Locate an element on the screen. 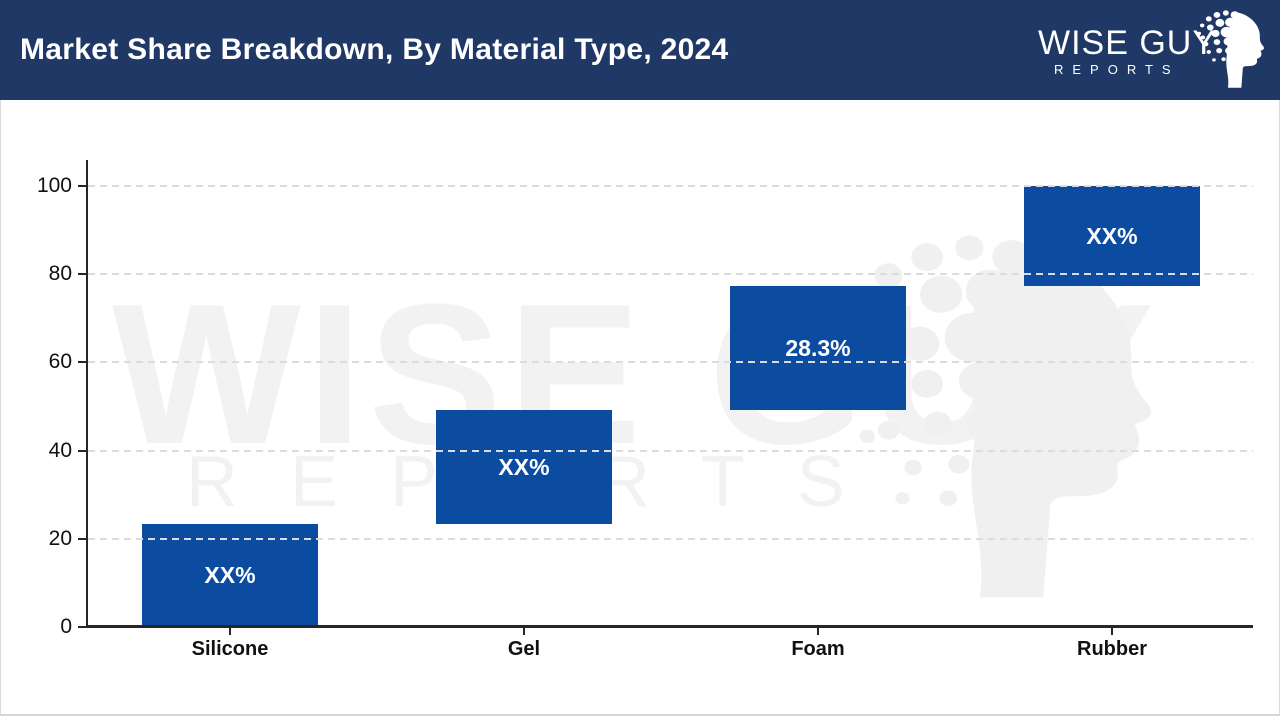 This screenshot has height=720, width=1280. y-tick-label: 0 is located at coordinates (66, 626).